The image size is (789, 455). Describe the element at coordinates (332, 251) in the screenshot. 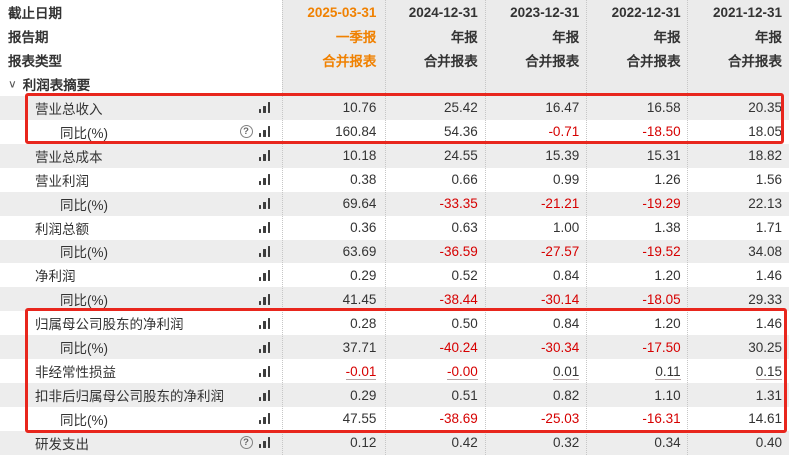

I see `value-cell: 63.69` at that location.